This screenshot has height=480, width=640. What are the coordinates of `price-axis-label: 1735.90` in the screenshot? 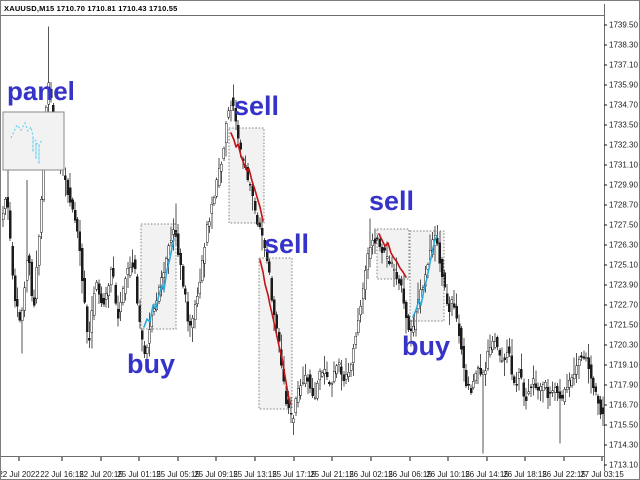 It's located at (623, 85).